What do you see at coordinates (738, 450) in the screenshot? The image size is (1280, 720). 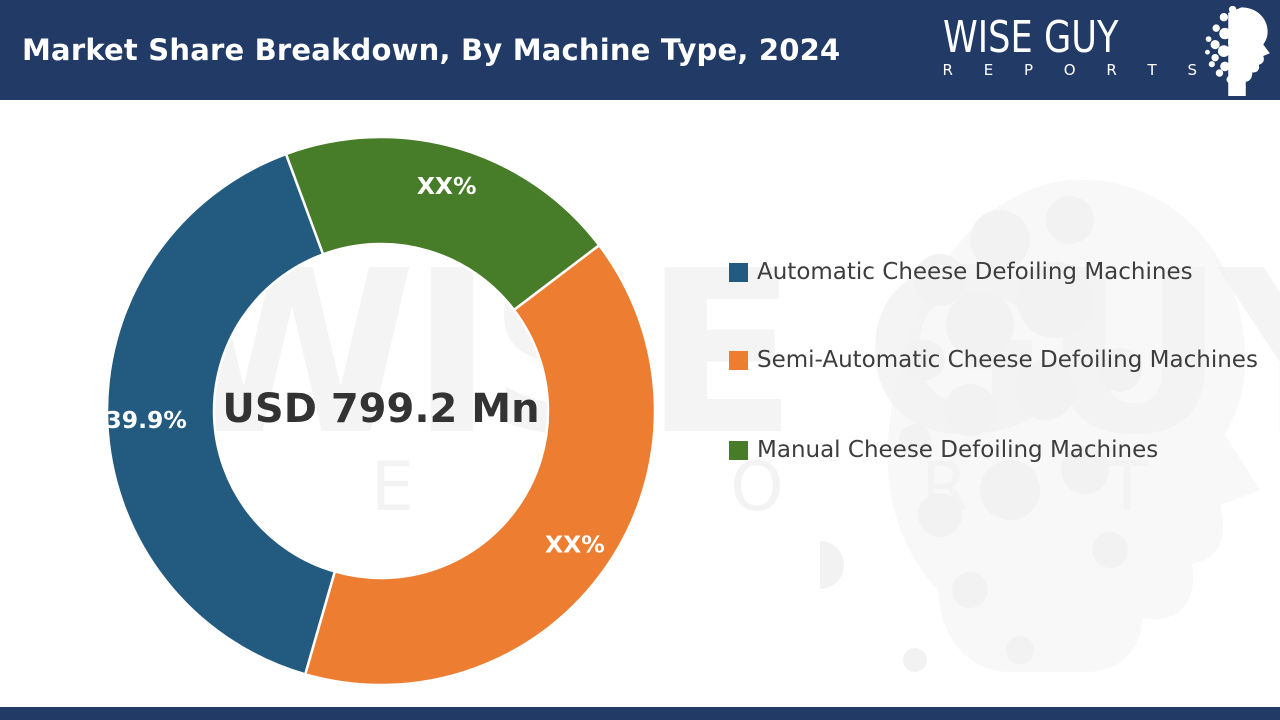 I see `legend-swatch-green-icon` at bounding box center [738, 450].